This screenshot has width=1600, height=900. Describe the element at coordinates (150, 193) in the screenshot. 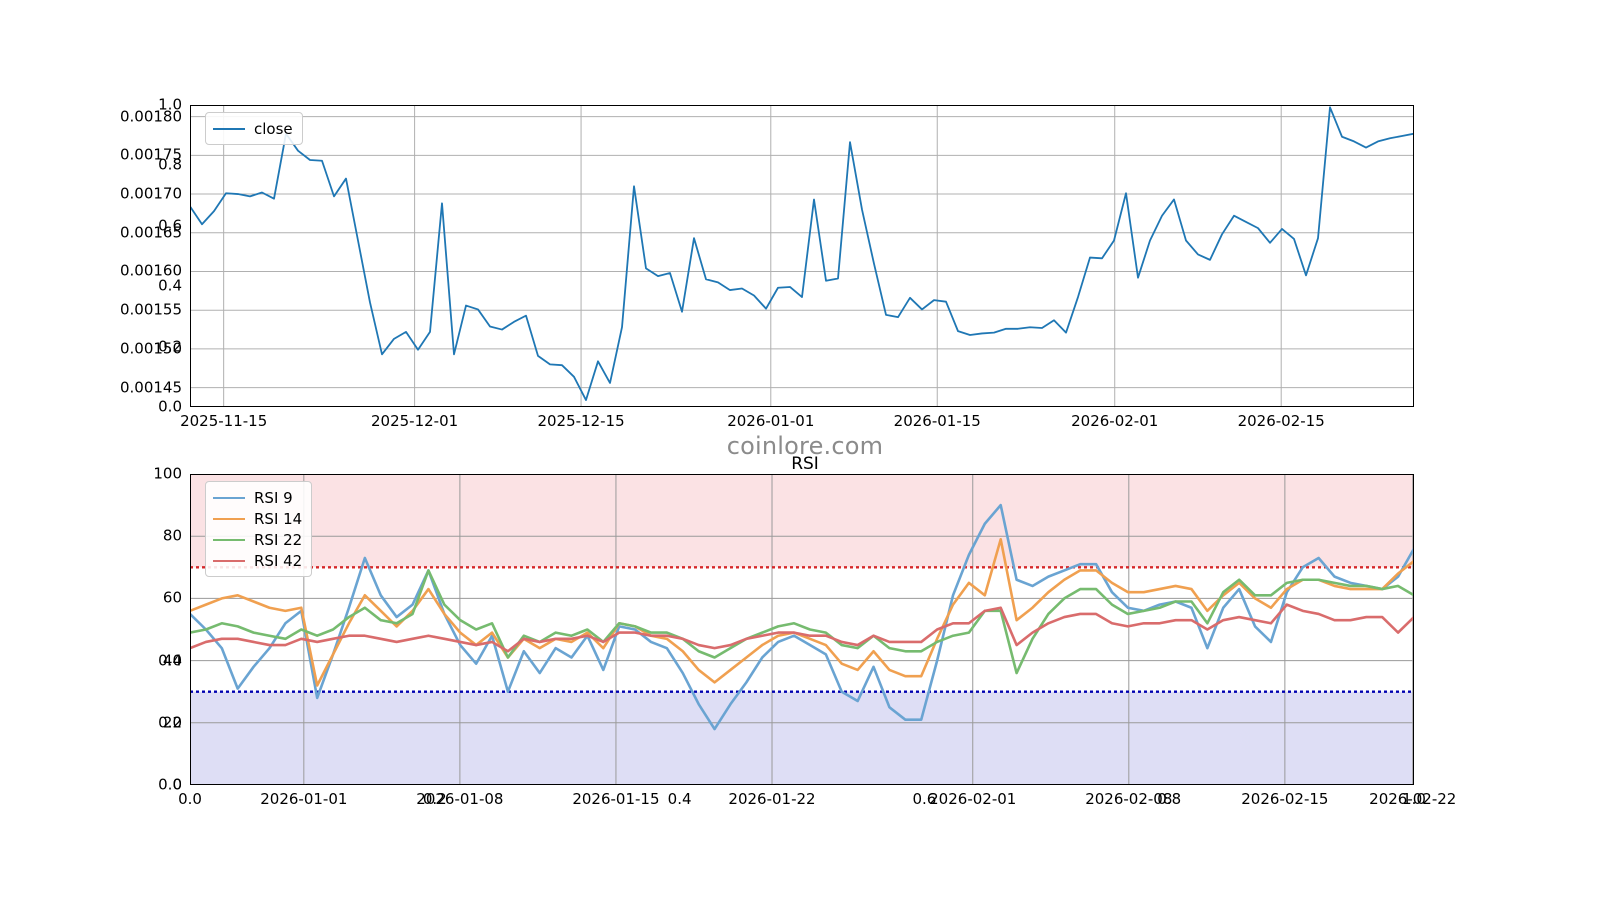

I see `price-y-tick: 0.00170` at that location.